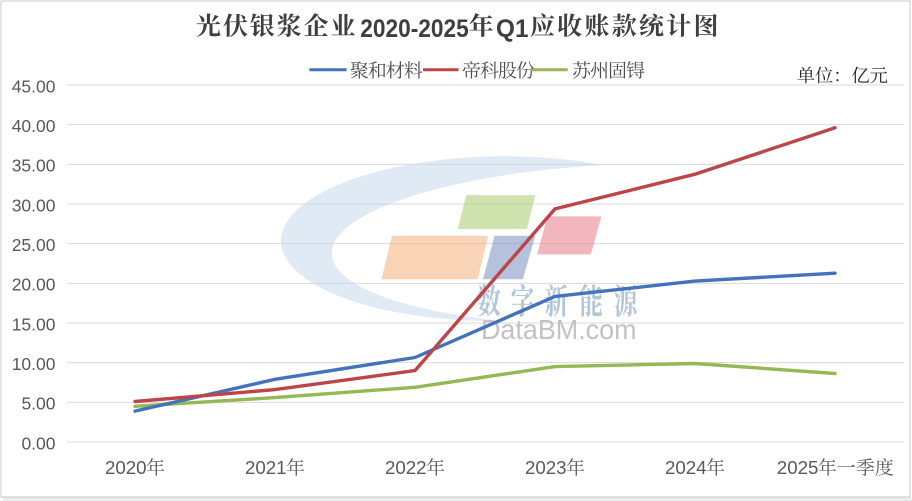  What do you see at coordinates (512, 29) in the screenshot?
I see `svg-text: Q1` at bounding box center [512, 29].